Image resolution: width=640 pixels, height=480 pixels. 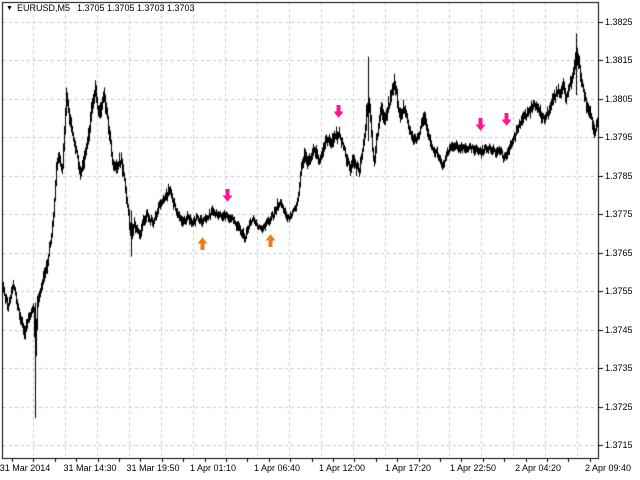 What do you see at coordinates (408, 468) in the screenshot?
I see `time-axis-label: 1 Apr 17:20` at bounding box center [408, 468].